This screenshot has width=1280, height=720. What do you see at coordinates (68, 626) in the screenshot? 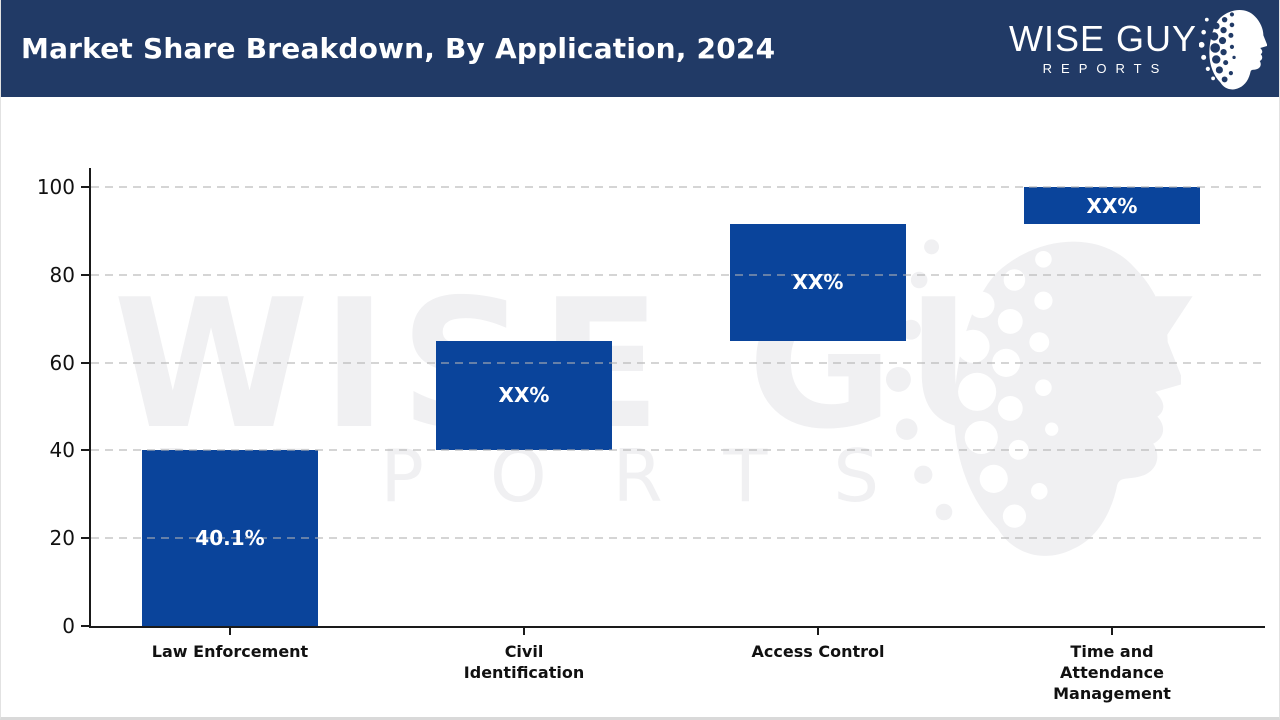
I see `y-tick-label: 0` at bounding box center [68, 626].